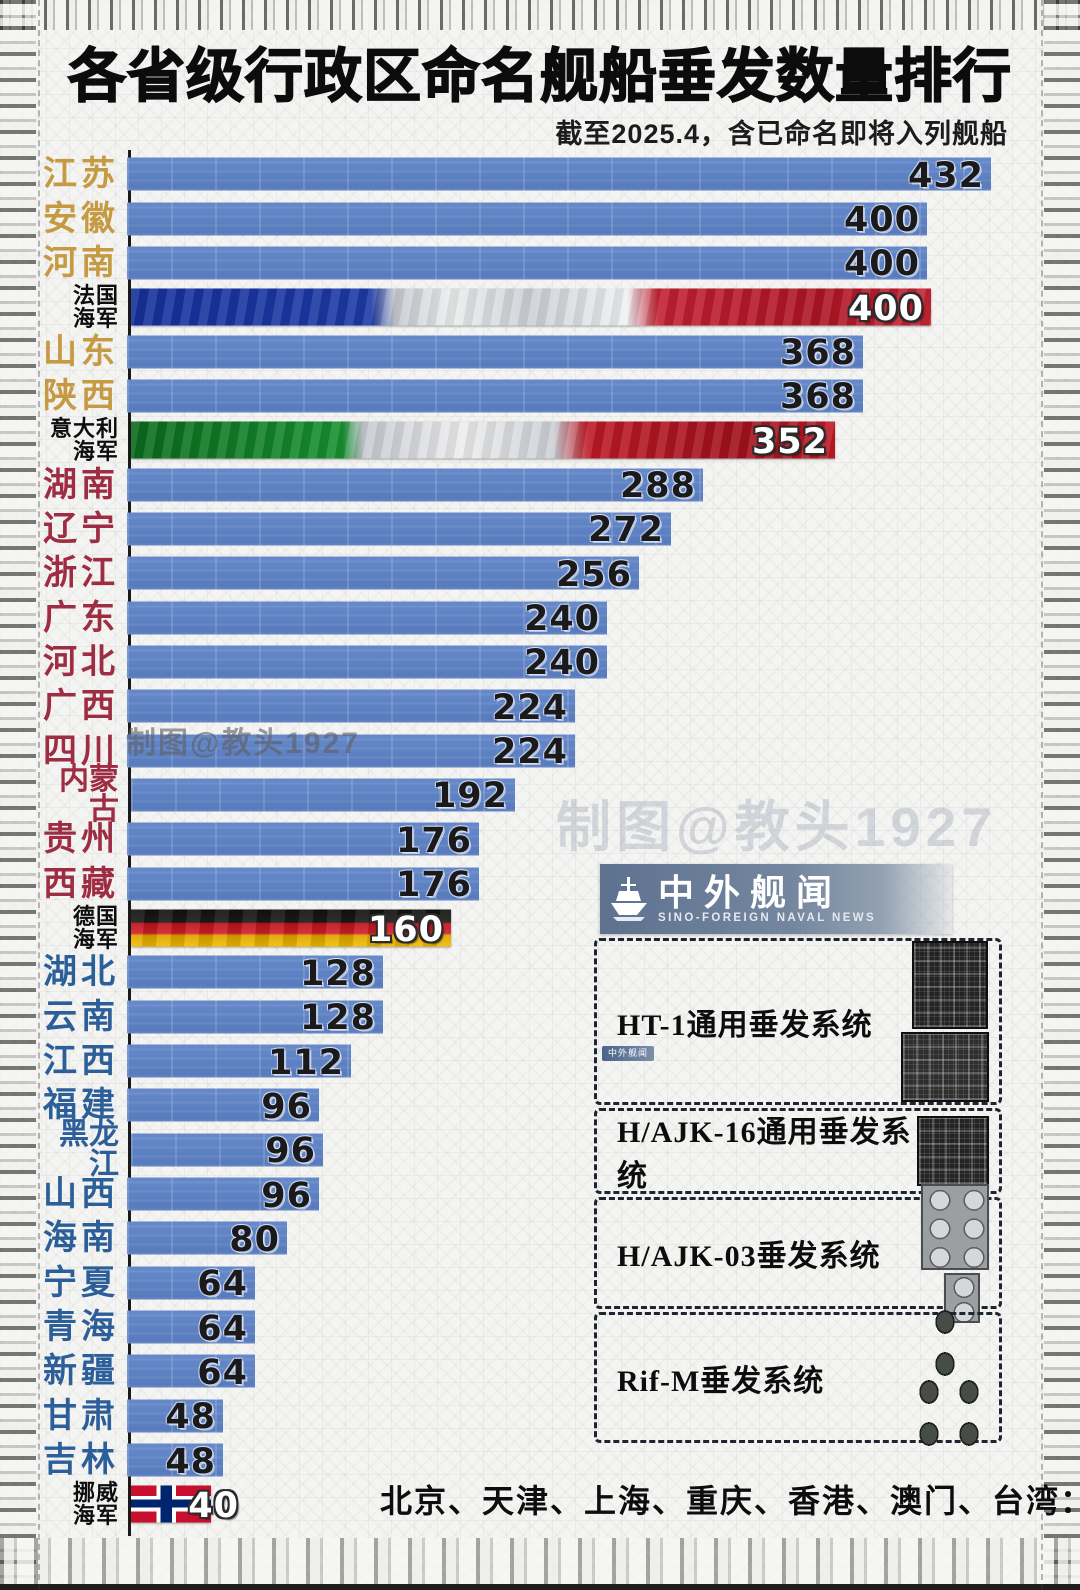  I want to click on bar-label: 山西, so click(81, 1194).